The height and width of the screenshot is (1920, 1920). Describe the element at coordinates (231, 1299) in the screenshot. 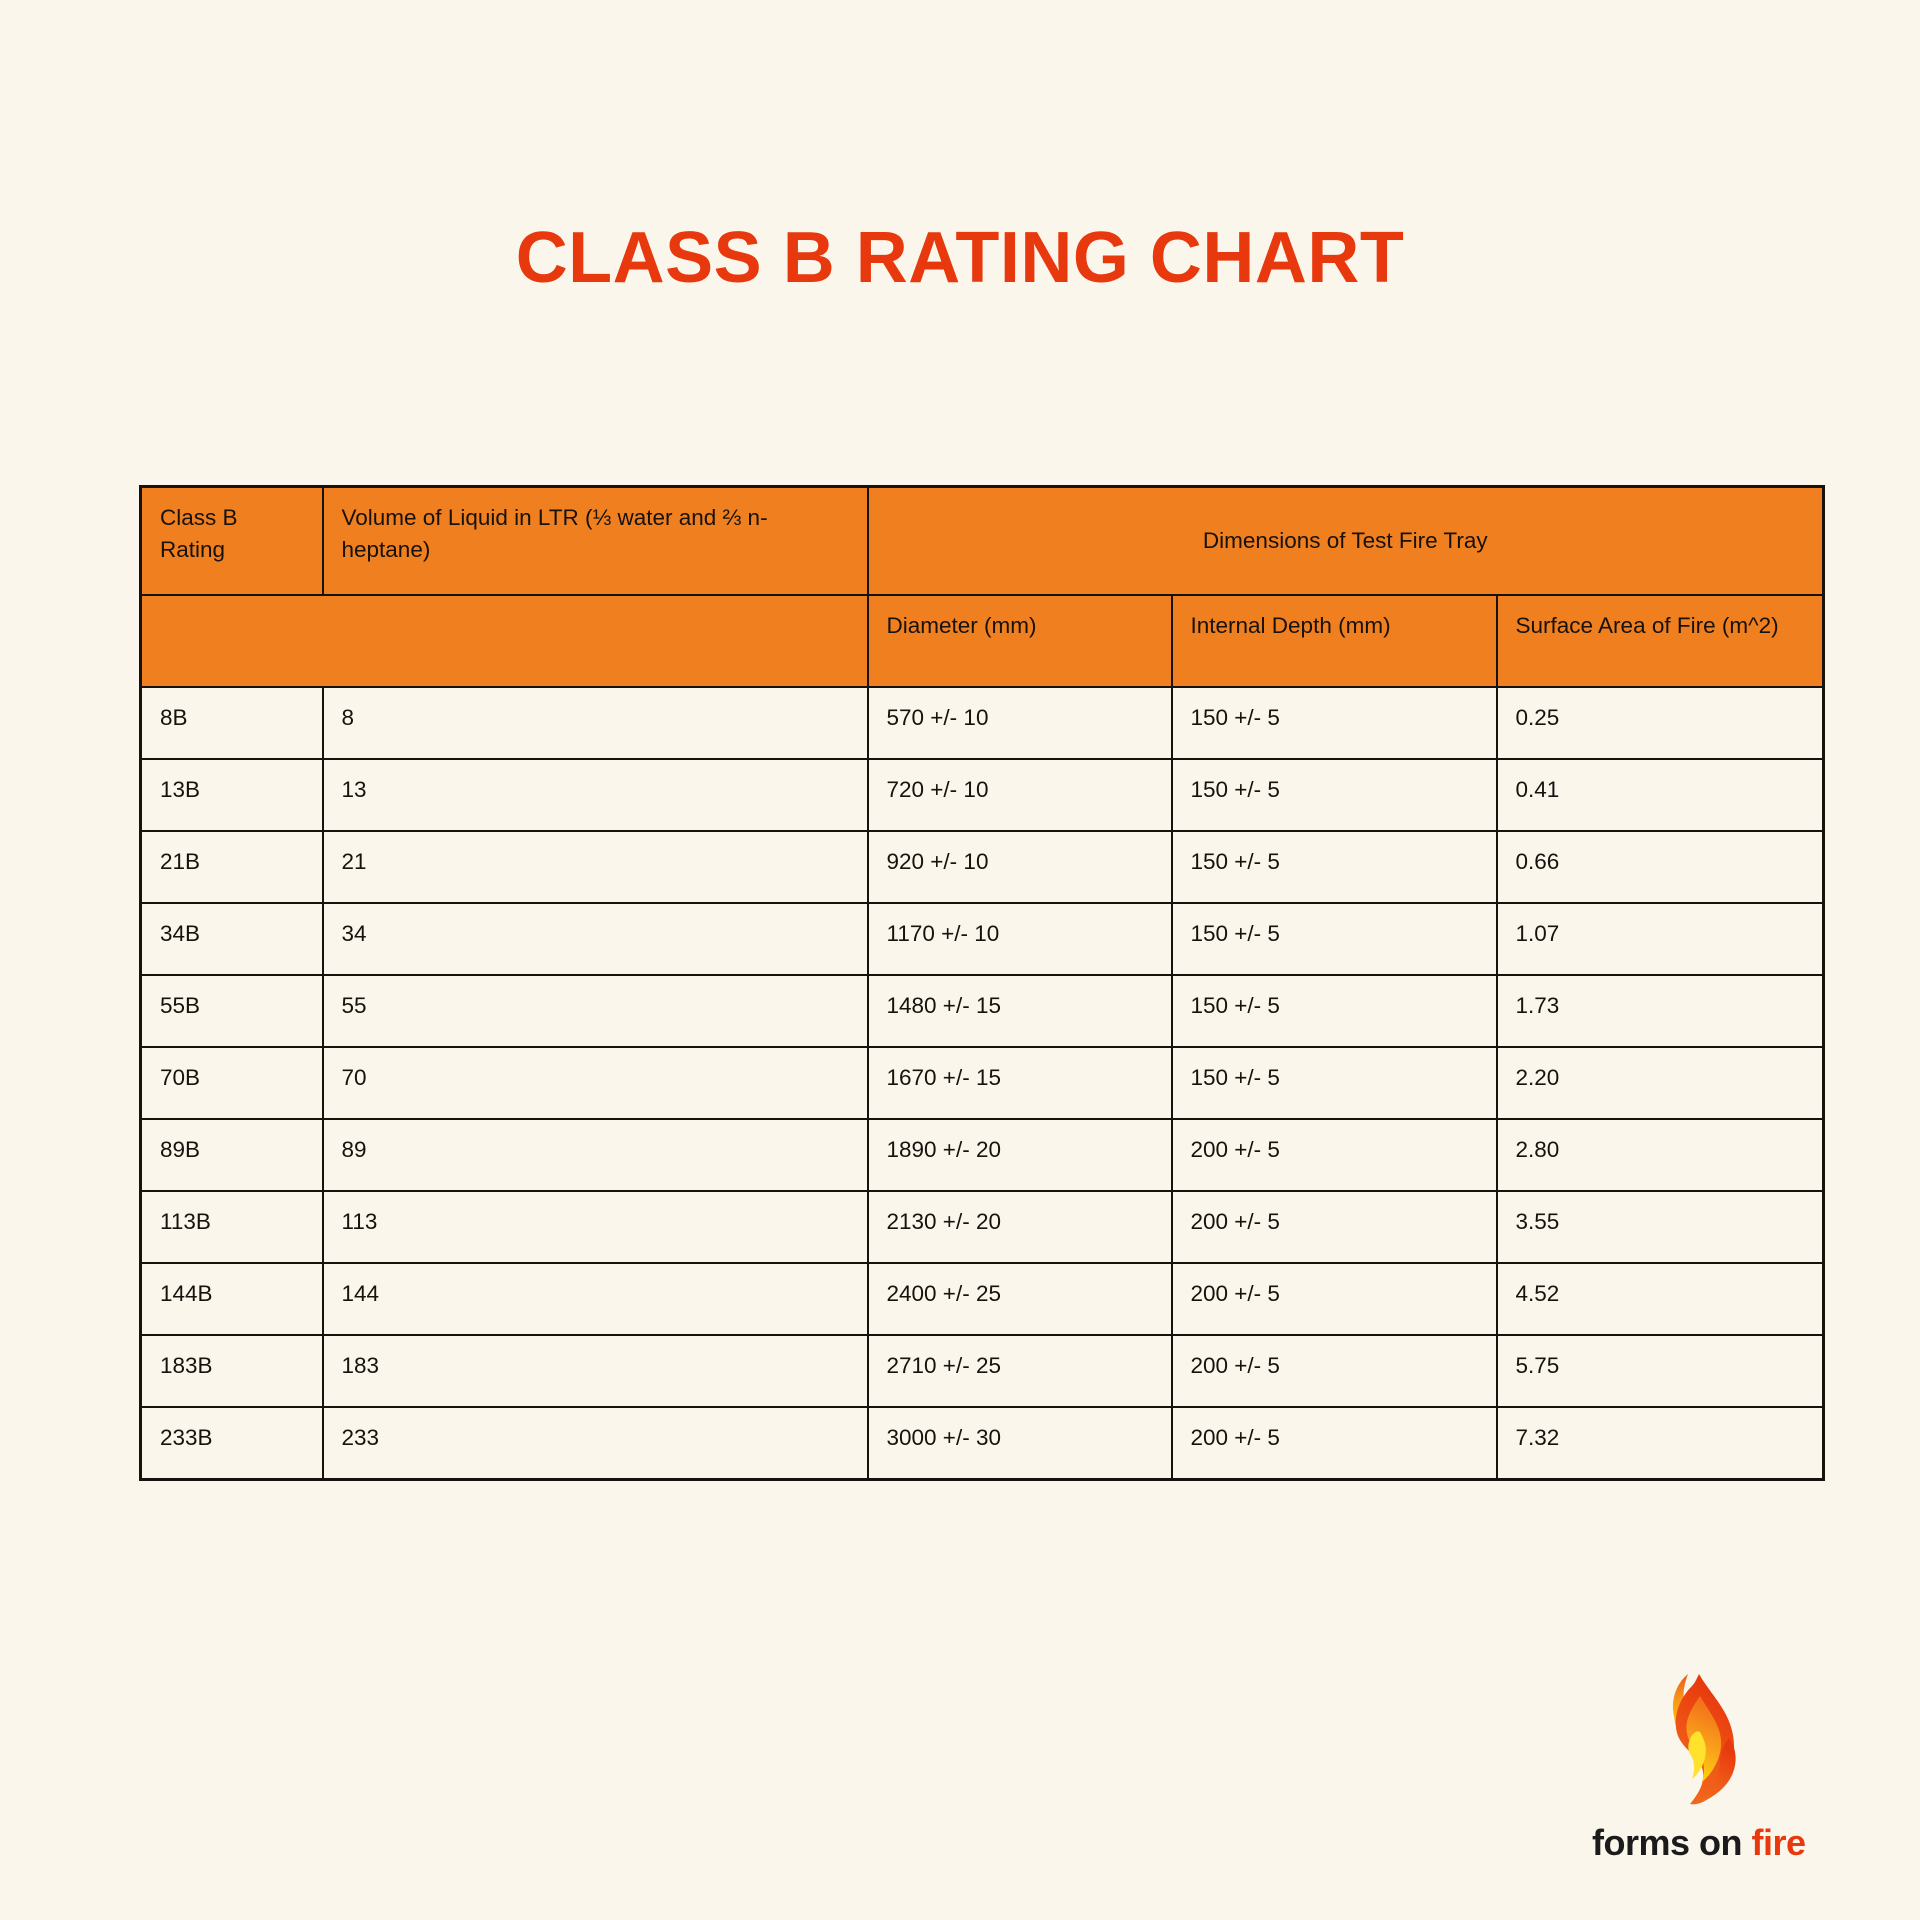

I see `cell-class-b-rating: 144B` at that location.